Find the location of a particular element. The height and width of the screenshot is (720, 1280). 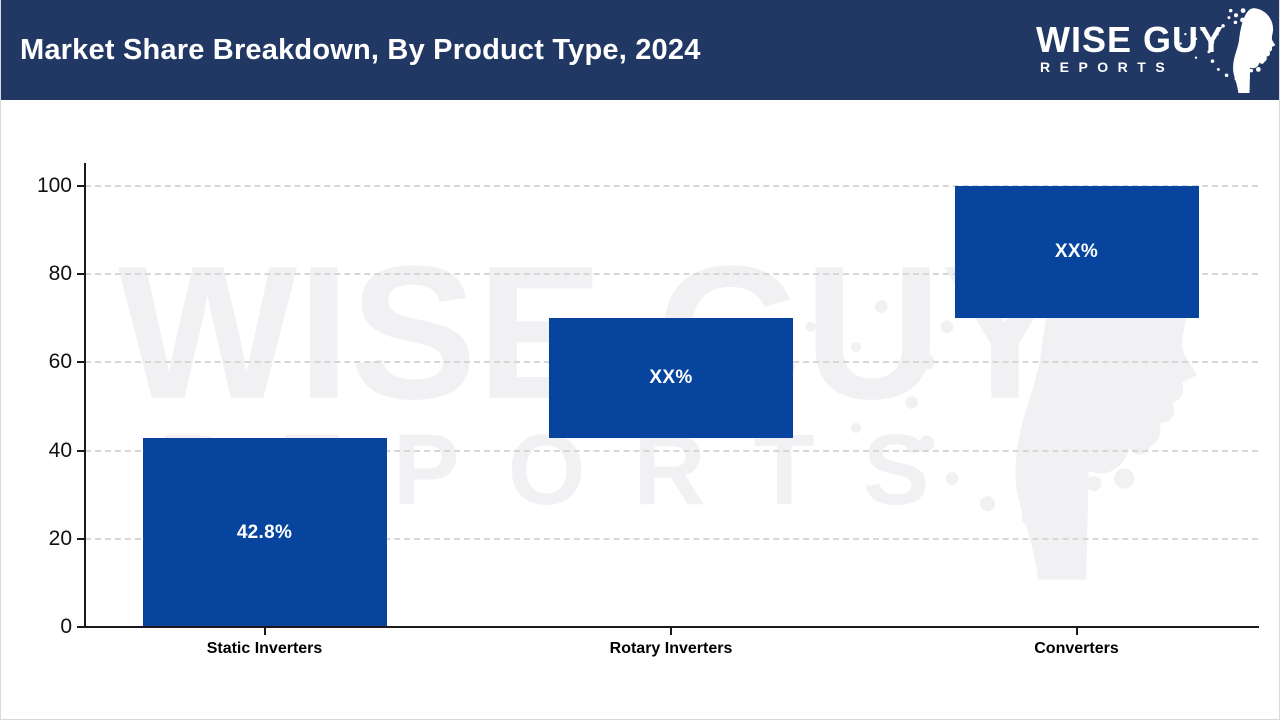

x-axis-line is located at coordinates (671, 627).